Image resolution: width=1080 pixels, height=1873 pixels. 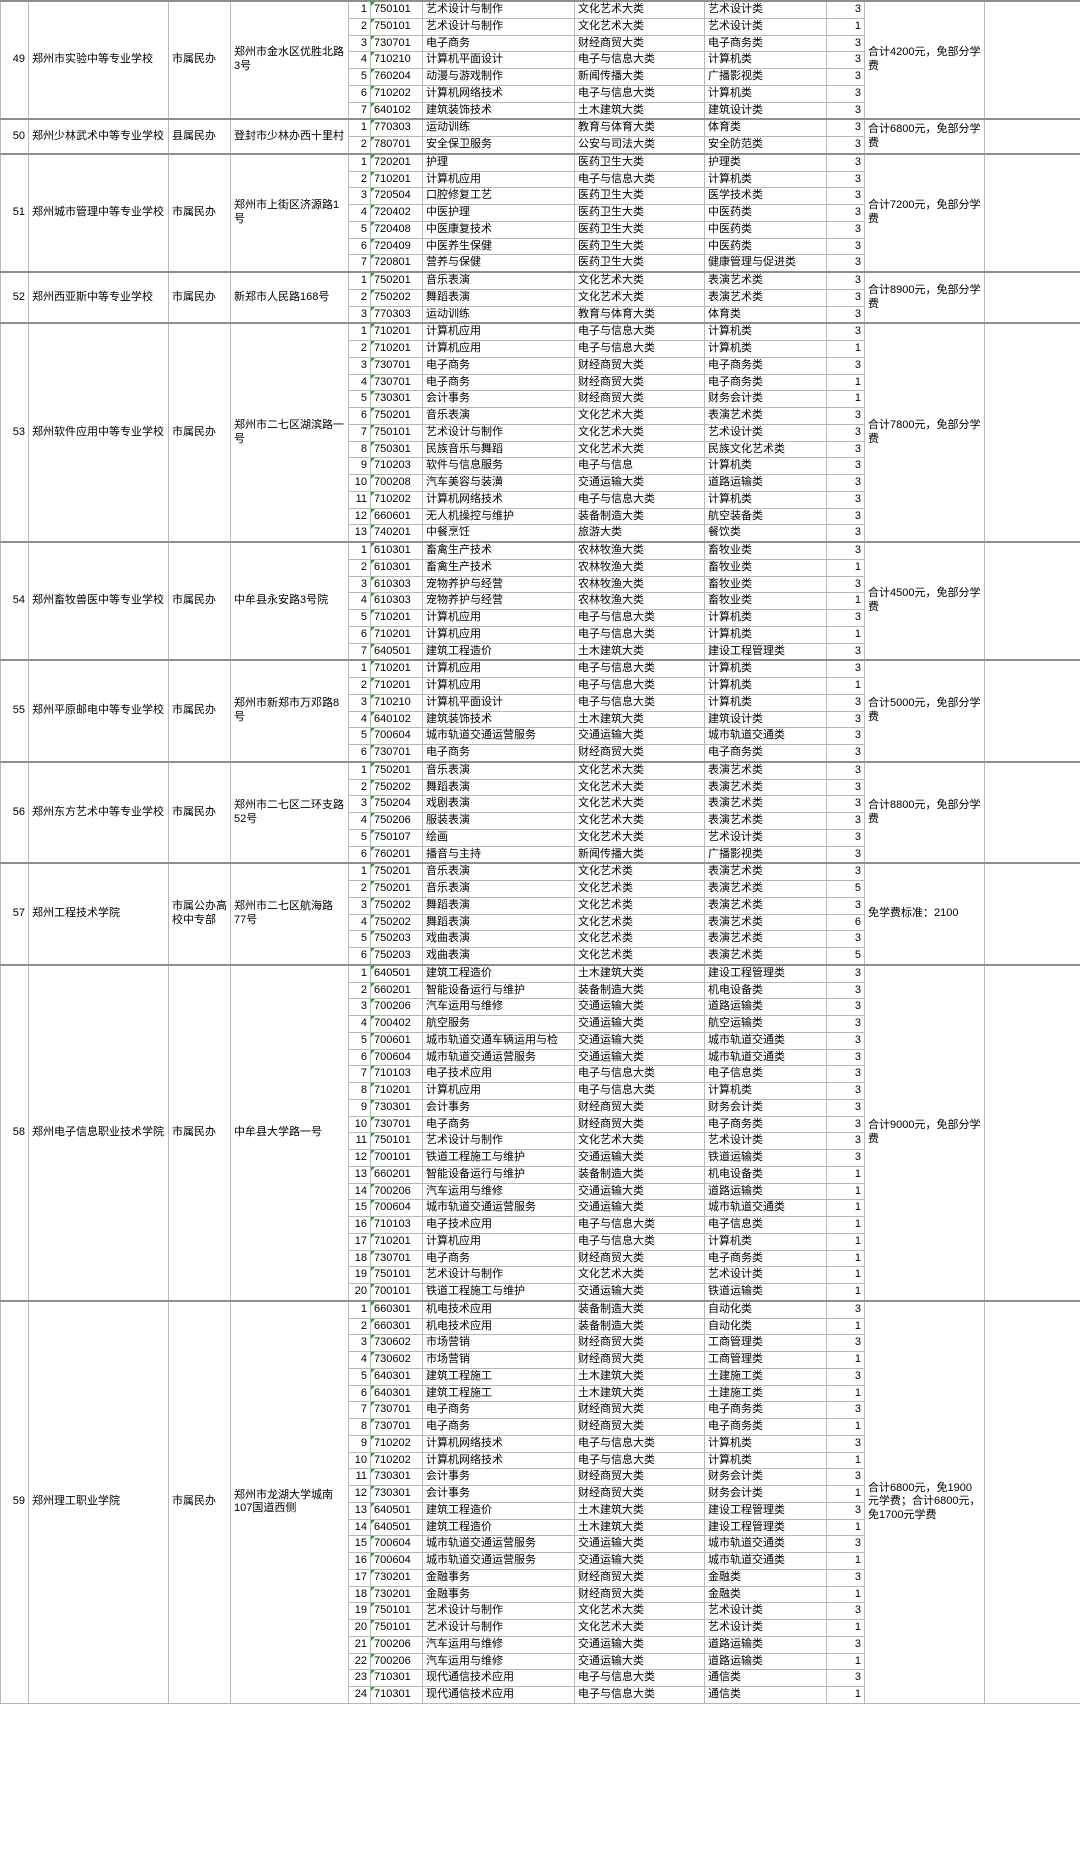 What do you see at coordinates (765, 1343) in the screenshot?
I see `major-subcategory: 工商管理类` at bounding box center [765, 1343].